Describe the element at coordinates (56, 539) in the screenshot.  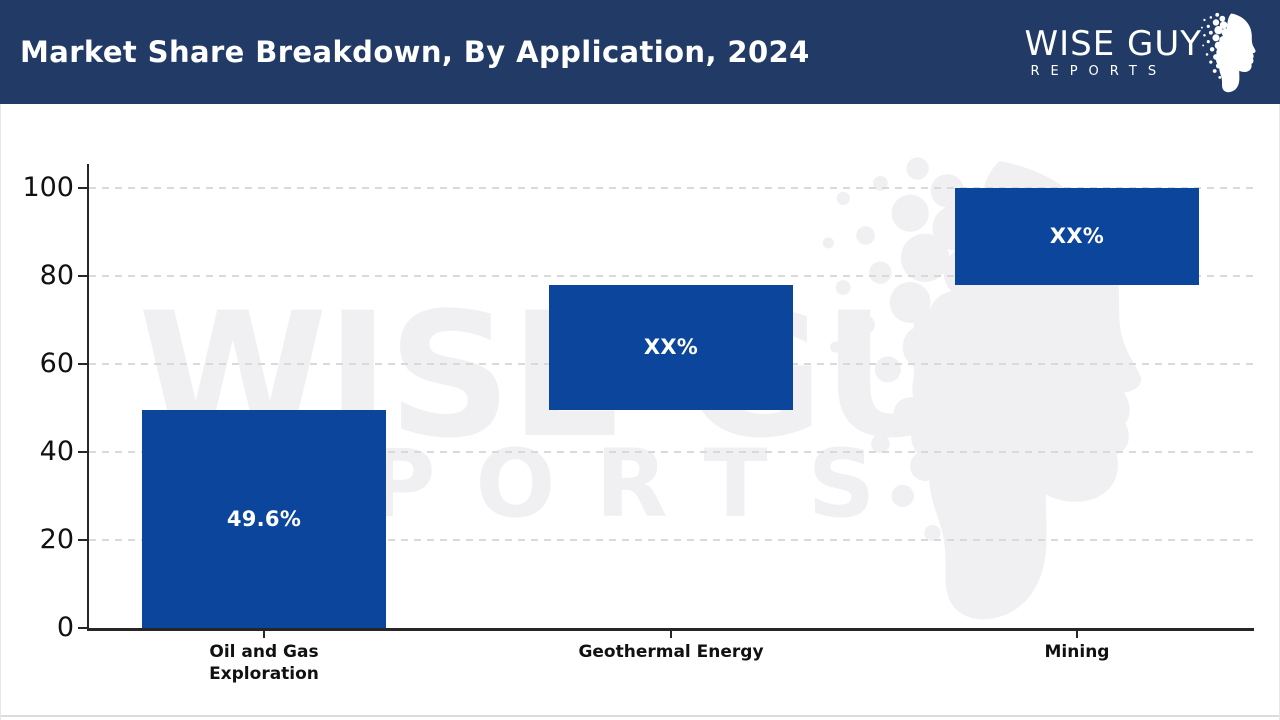
I see `y-tick-label-20: 20` at that location.